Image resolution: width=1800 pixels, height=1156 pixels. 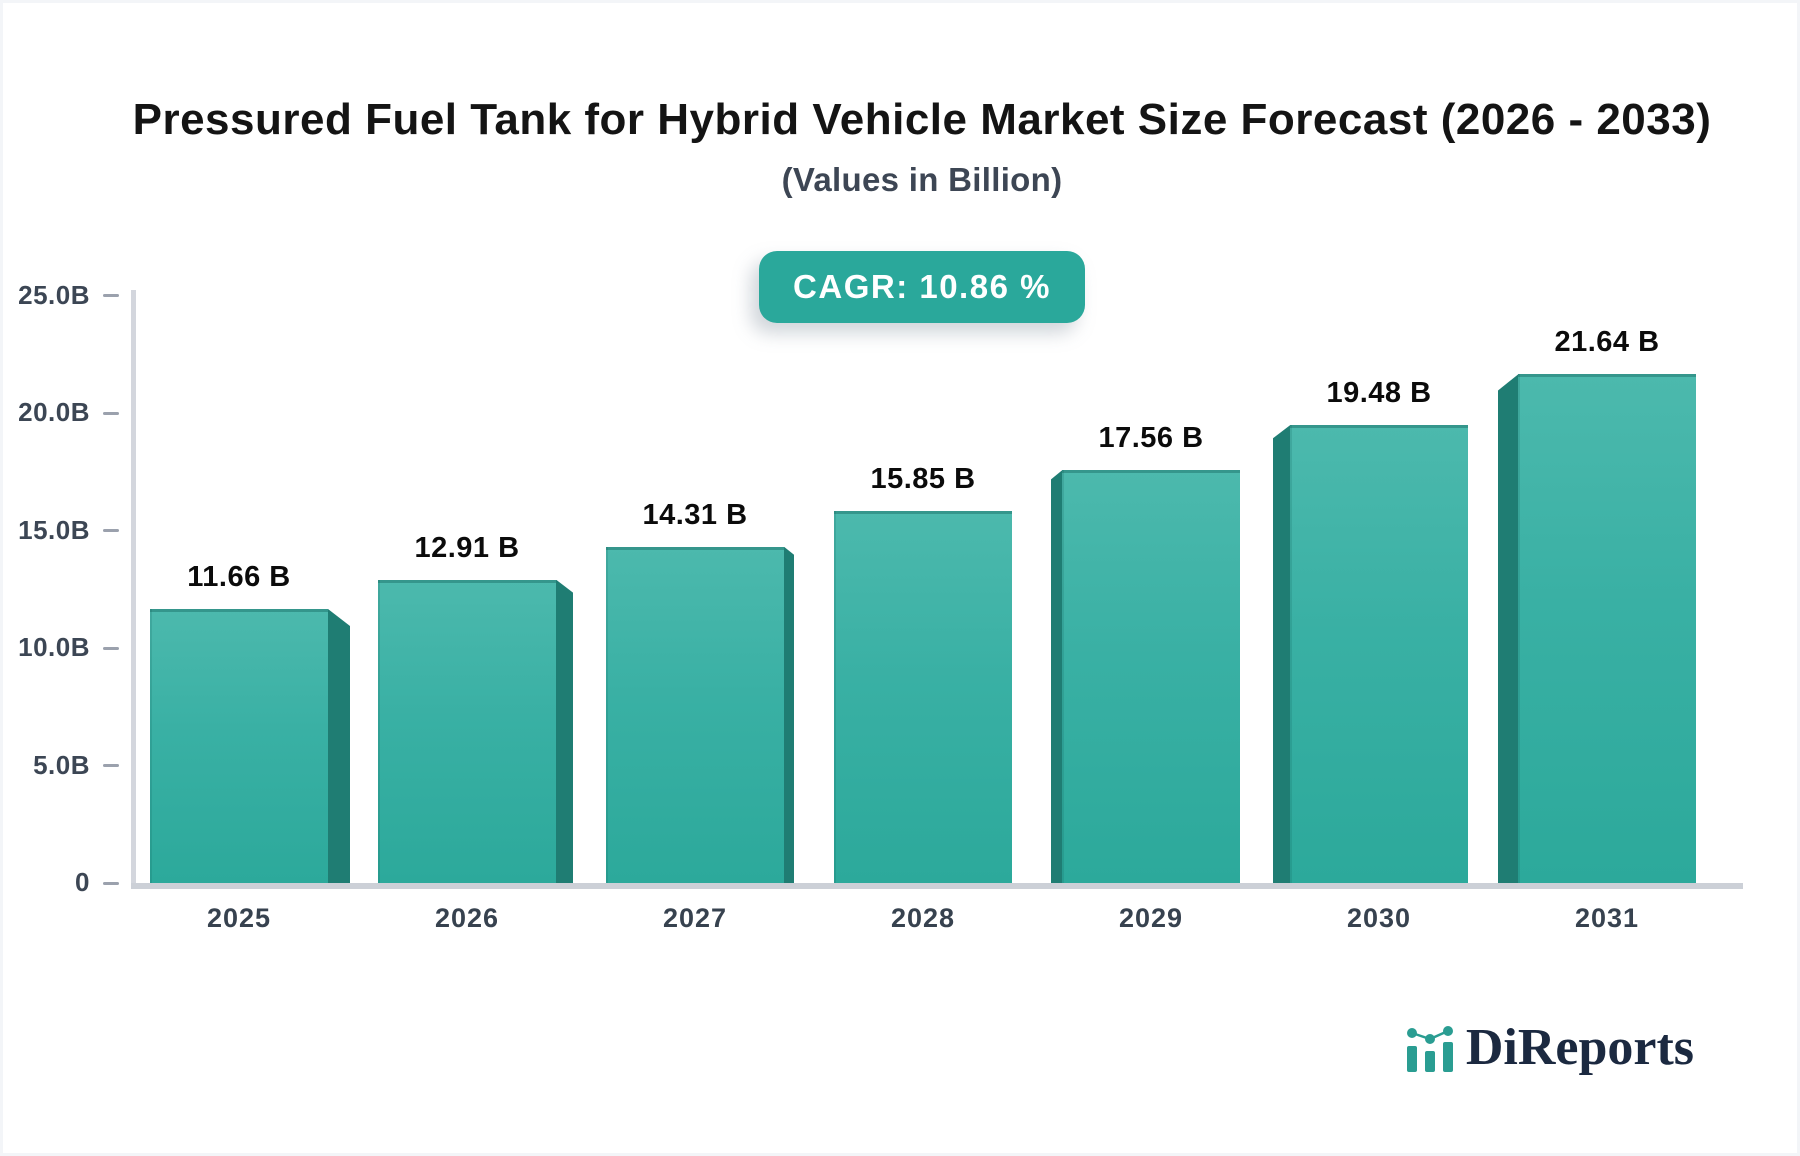 What do you see at coordinates (239, 745) in the screenshot?
I see `bar-2025` at bounding box center [239, 745].